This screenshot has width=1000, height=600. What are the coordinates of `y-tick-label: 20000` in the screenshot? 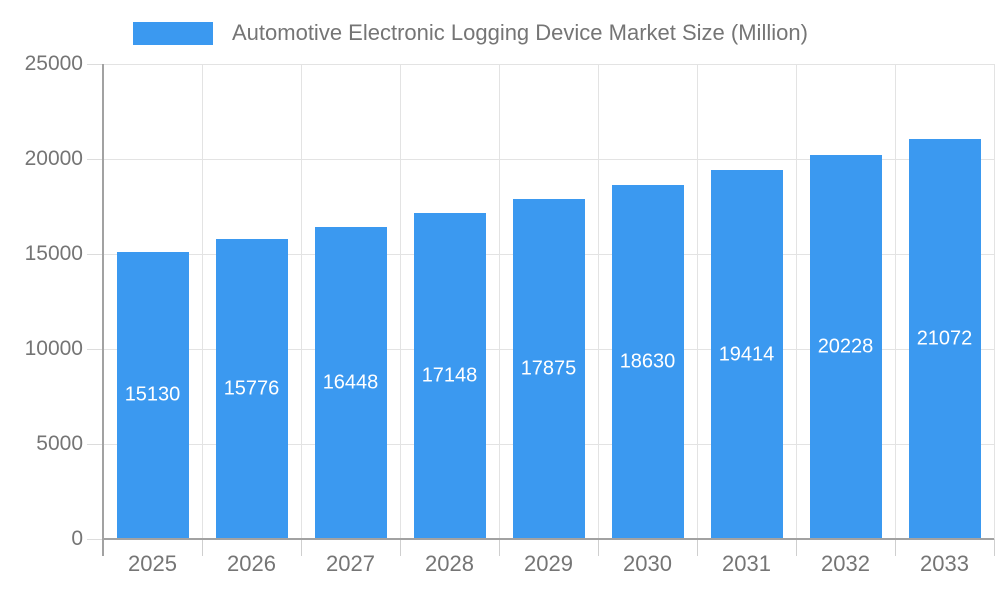 It's located at (53, 158).